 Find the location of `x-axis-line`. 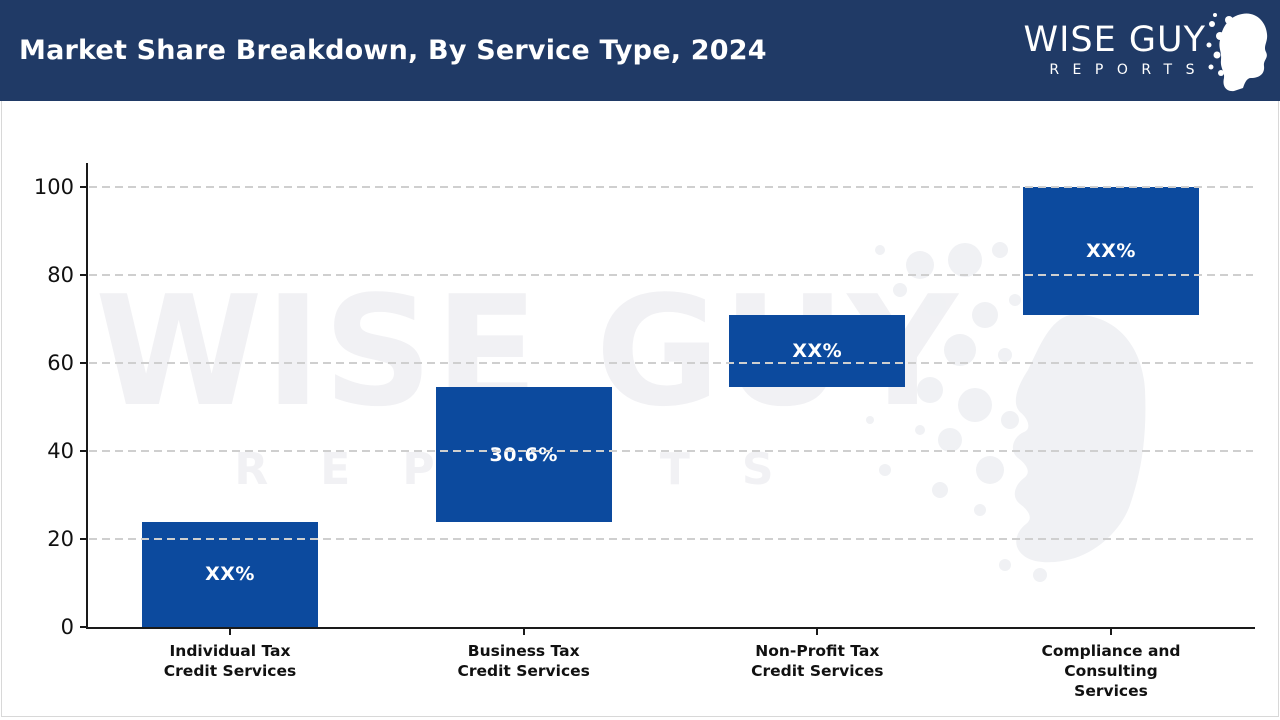

x-axis-line is located at coordinates (670, 628).